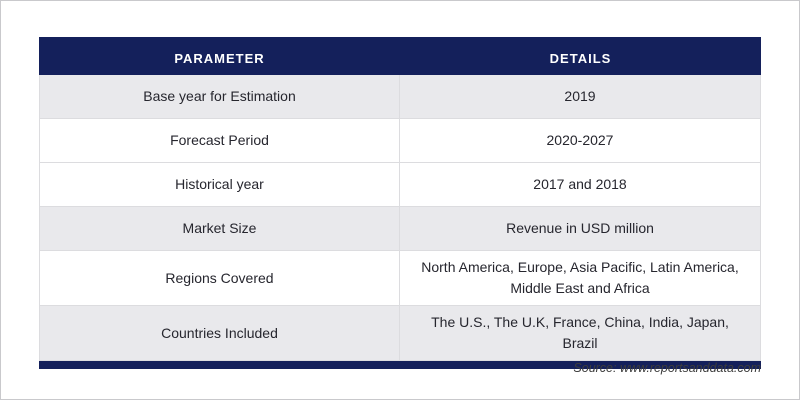 Image resolution: width=800 pixels, height=400 pixels. Describe the element at coordinates (580, 184) in the screenshot. I see `row-details: 2017 and 2018` at that location.